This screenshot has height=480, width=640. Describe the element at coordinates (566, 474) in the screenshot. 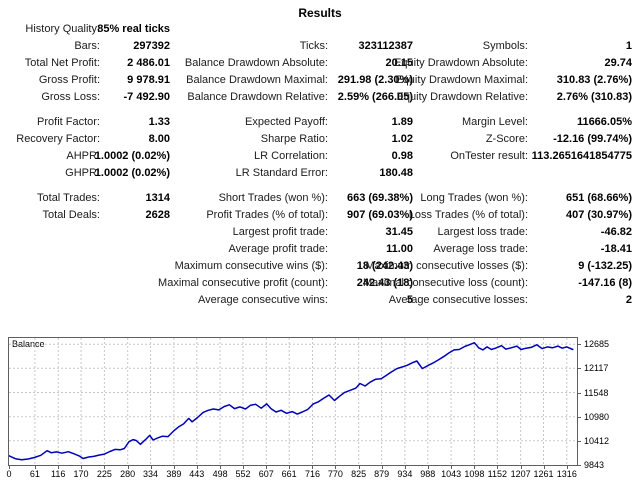

I see `x-axis-label: 1316` at that location.